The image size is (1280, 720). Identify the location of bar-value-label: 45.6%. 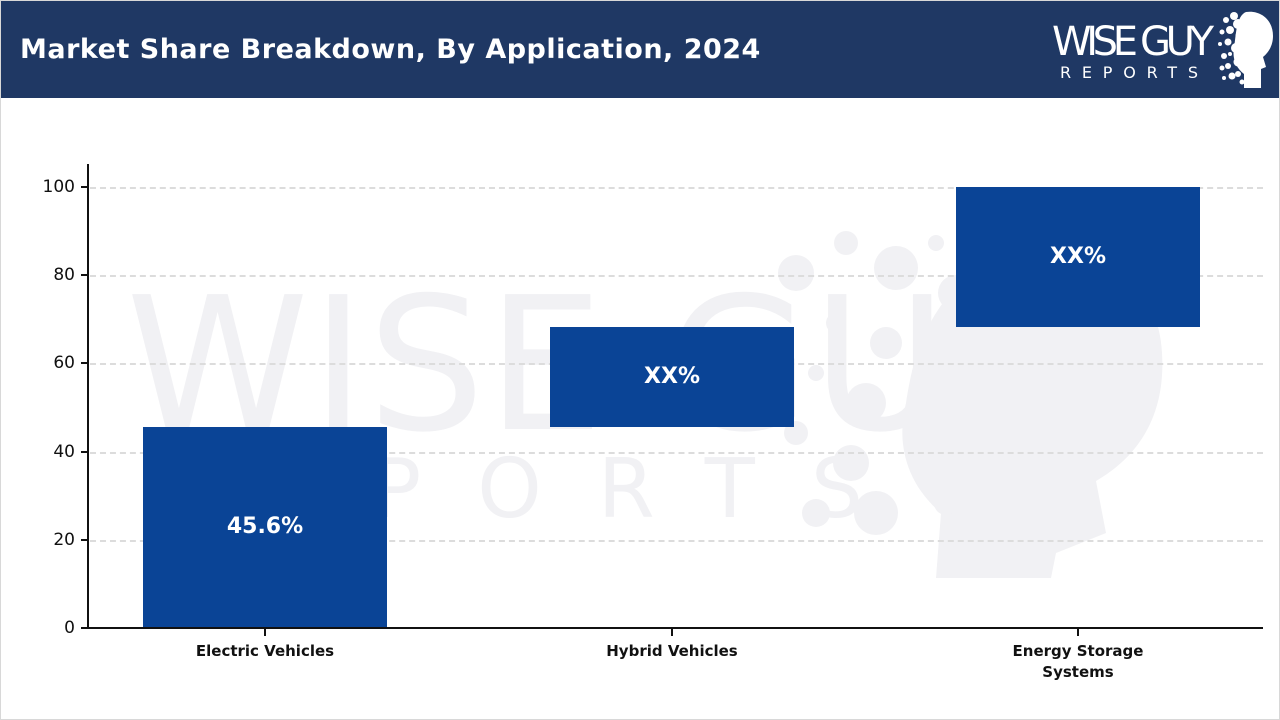
(265, 527).